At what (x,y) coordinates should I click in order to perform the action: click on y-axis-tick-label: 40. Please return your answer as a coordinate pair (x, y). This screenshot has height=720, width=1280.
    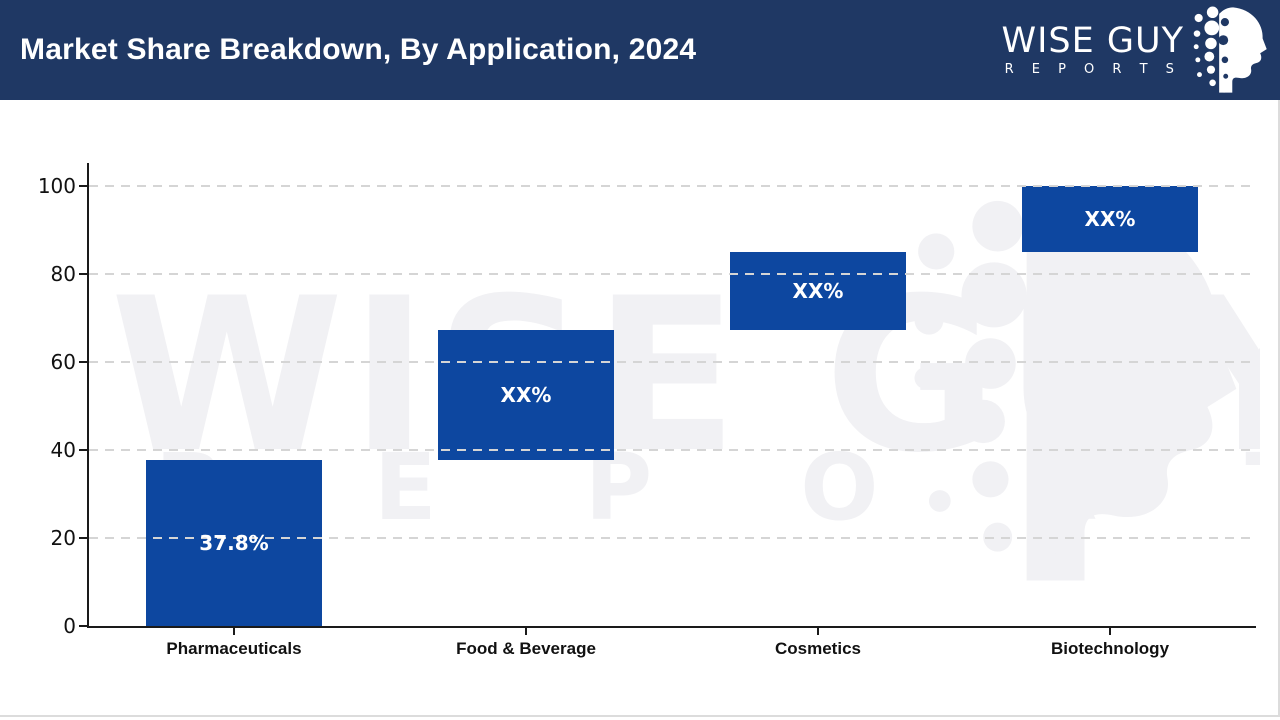
    Looking at the image, I should click on (63, 450).